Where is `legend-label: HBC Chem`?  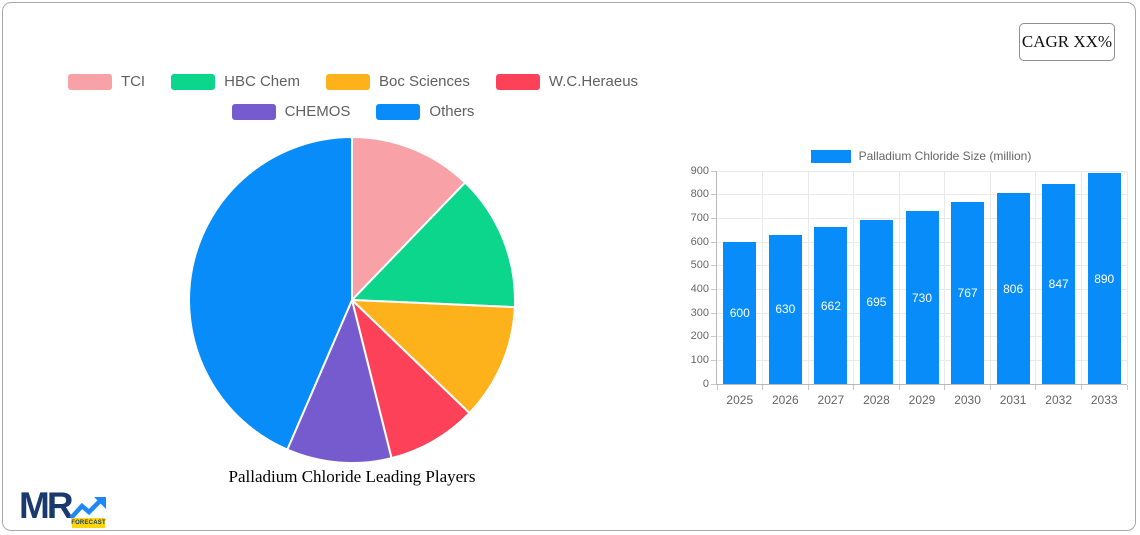
legend-label: HBC Chem is located at coordinates (262, 81).